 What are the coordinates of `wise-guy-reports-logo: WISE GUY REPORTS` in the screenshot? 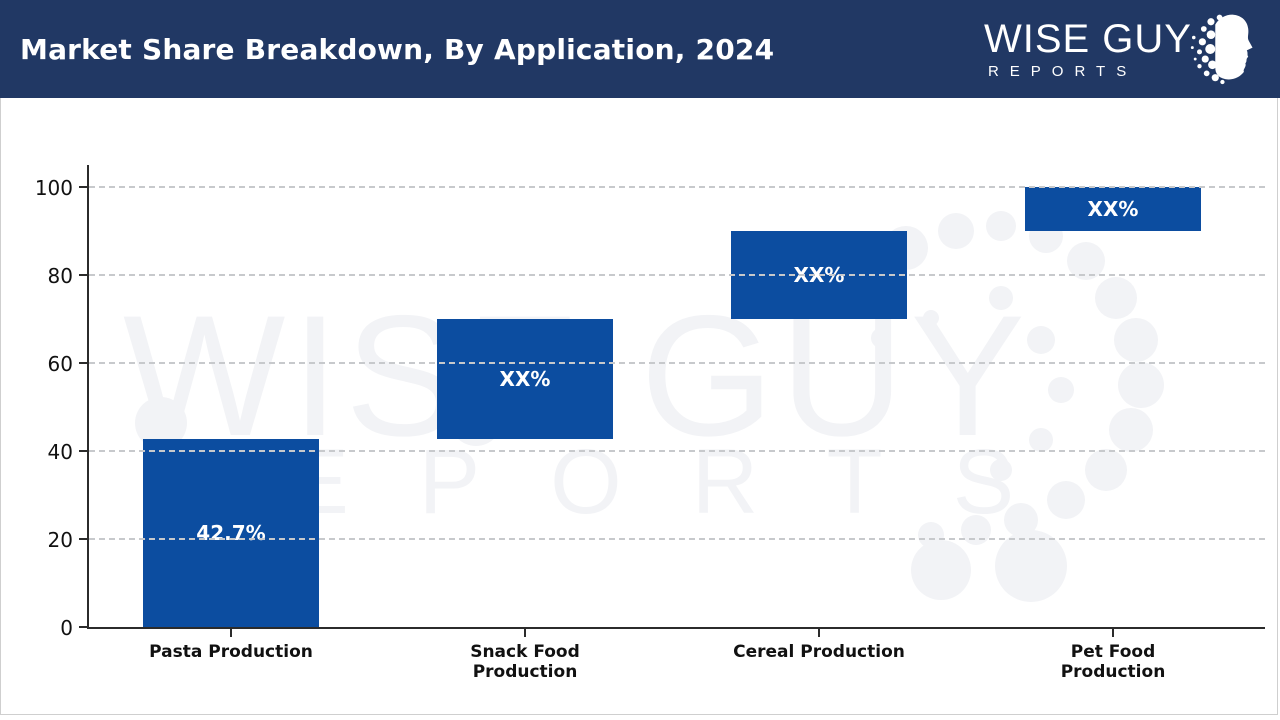 It's located at (1124, 49).